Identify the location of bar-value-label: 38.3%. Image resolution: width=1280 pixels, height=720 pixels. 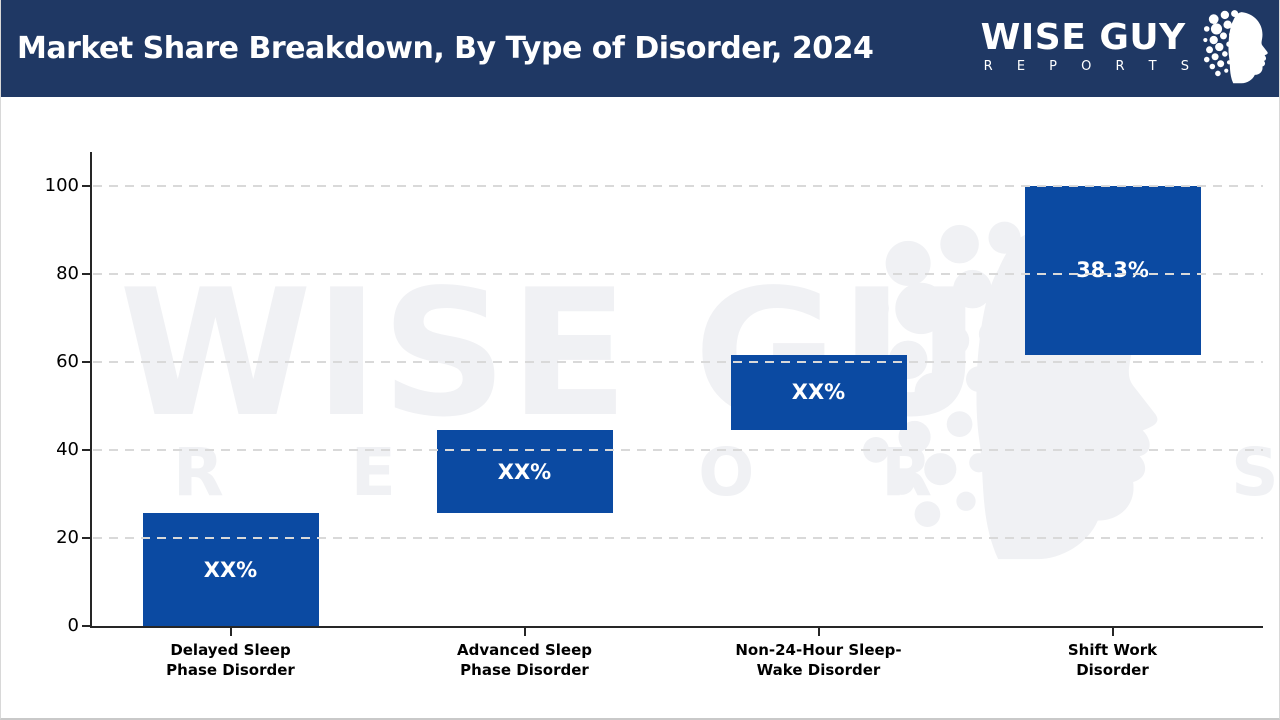
(1112, 270).